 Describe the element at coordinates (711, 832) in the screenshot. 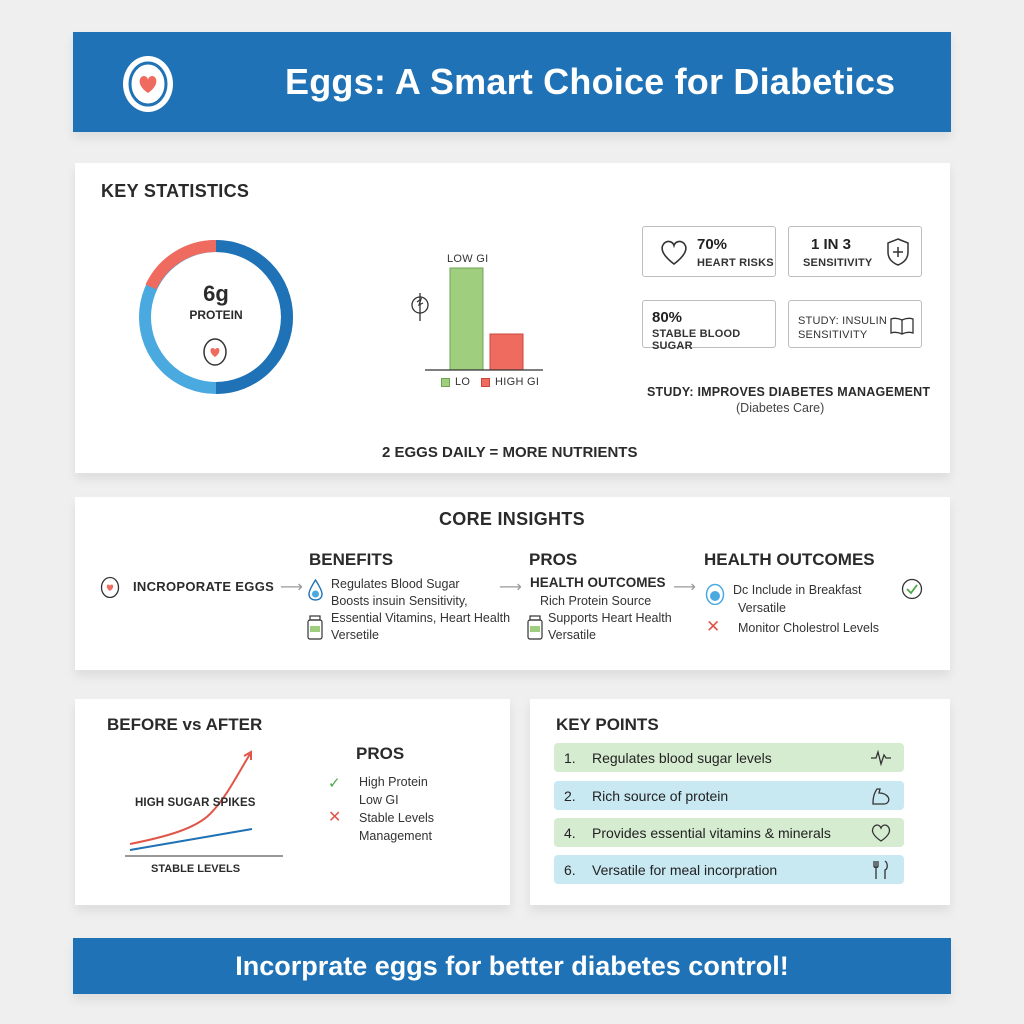

I see `key-point-text: Provides essential vitamins & minerals` at that location.